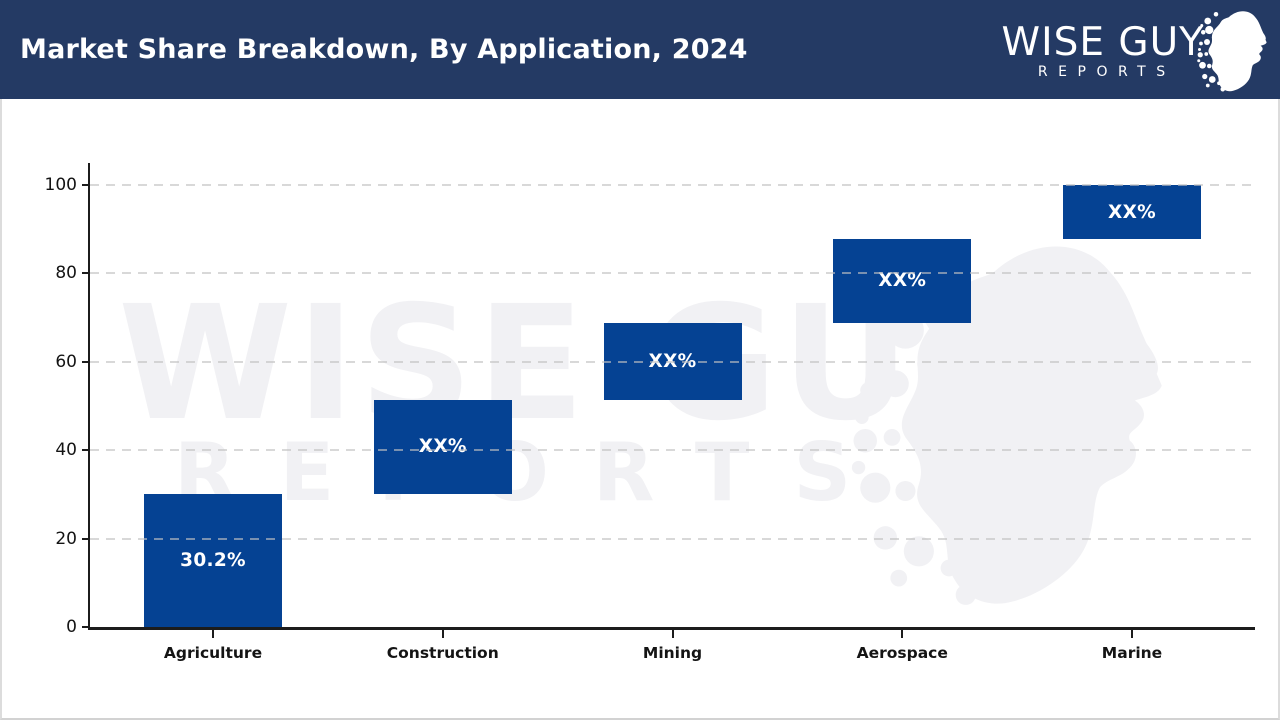 The width and height of the screenshot is (1280, 720). What do you see at coordinates (89, 396) in the screenshot?
I see `y-axis-spine` at bounding box center [89, 396].